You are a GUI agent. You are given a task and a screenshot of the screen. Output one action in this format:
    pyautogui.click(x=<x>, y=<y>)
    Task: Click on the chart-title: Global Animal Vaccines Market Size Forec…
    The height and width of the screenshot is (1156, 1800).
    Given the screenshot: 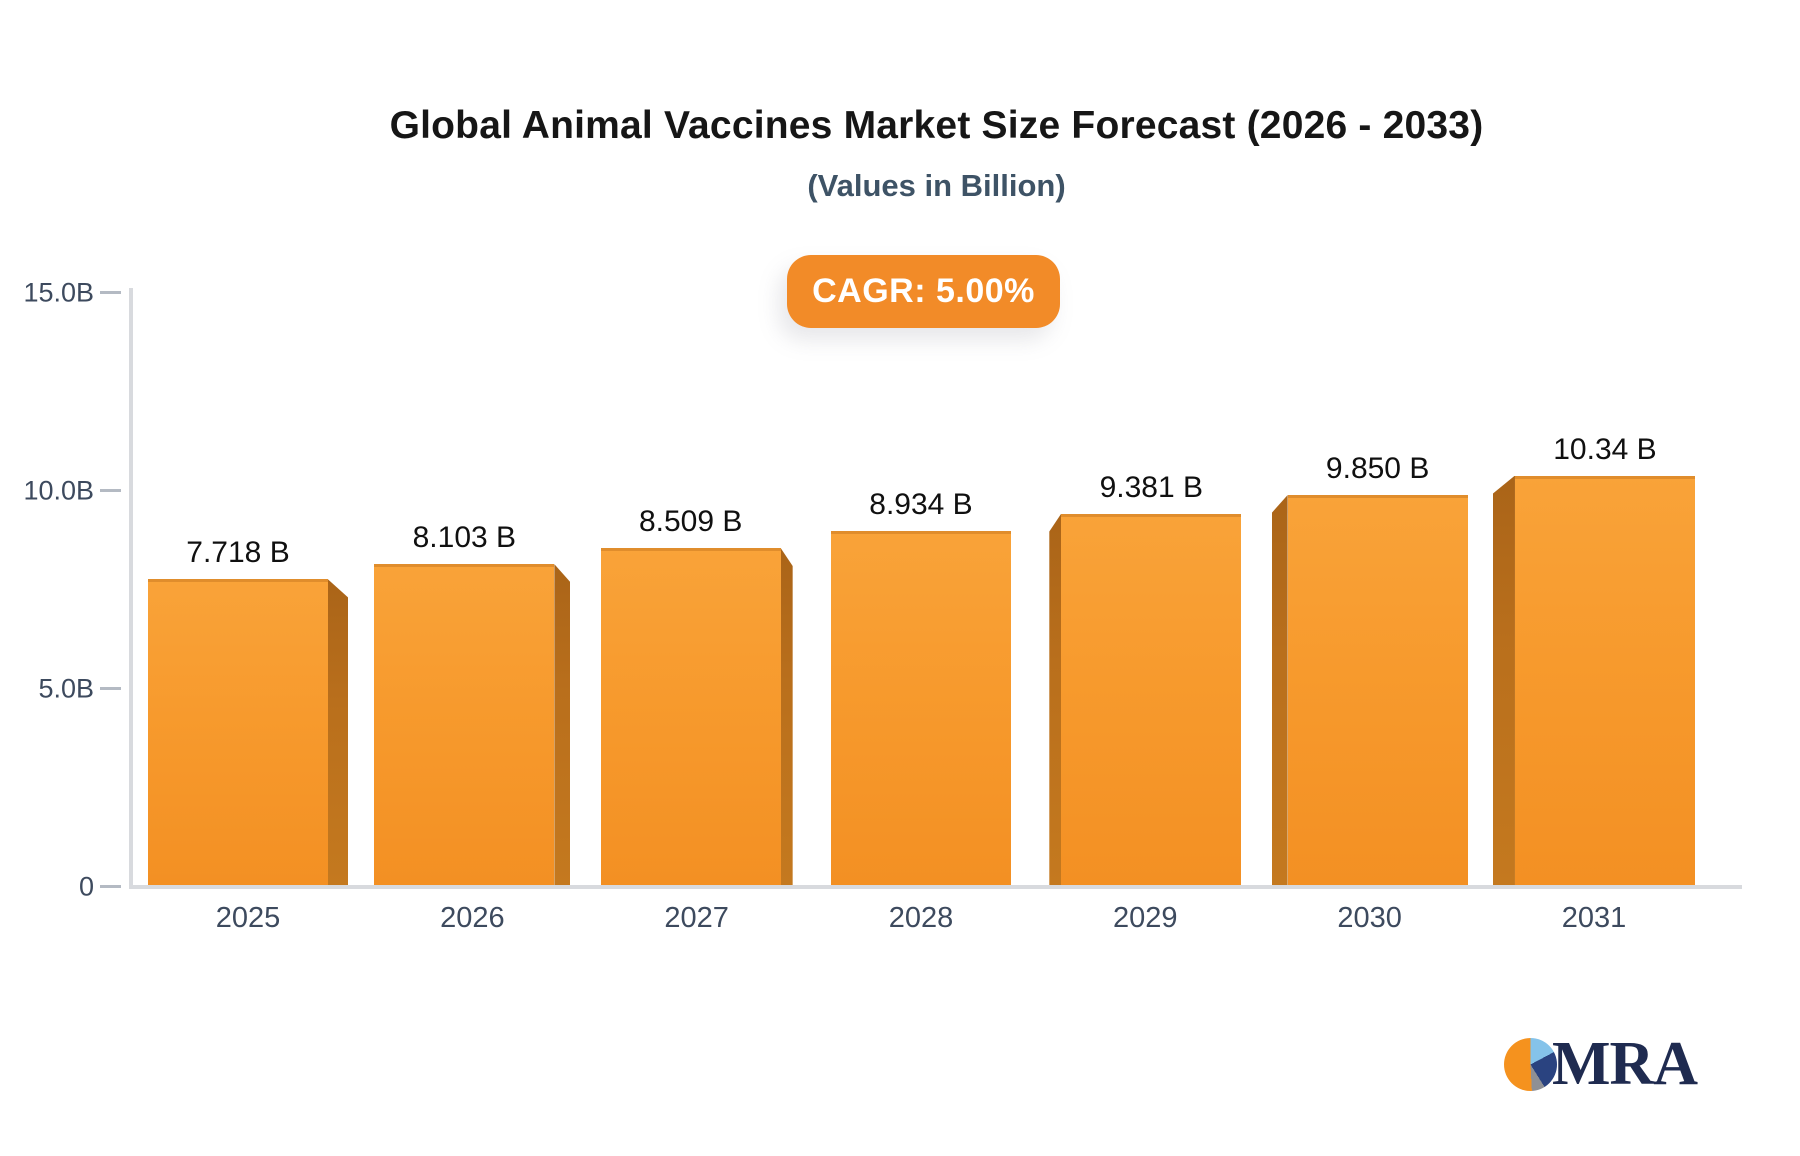 What is the action you would take?
    pyautogui.click(x=936, y=125)
    